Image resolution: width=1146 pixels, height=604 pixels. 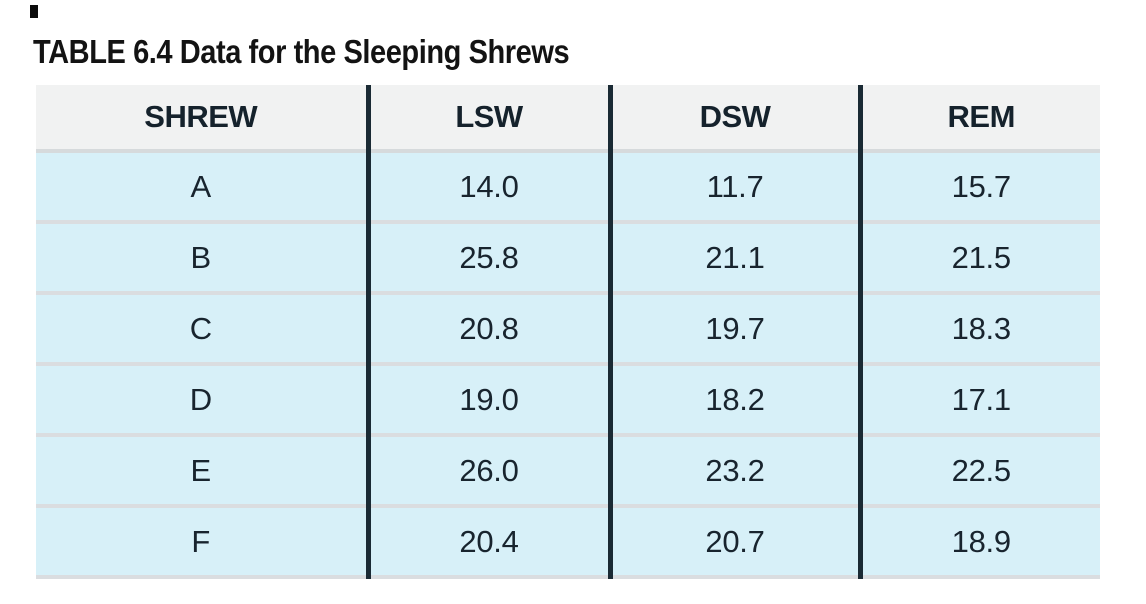 I want to click on cell-rem: 22.5, so click(x=978, y=471).